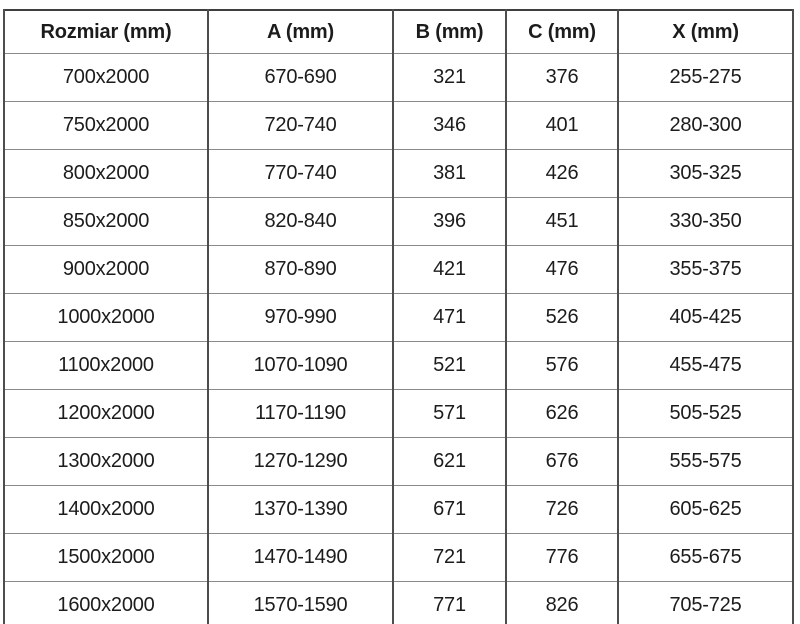  Describe the element at coordinates (562, 602) in the screenshot. I see `table-cell-c: 826` at that location.